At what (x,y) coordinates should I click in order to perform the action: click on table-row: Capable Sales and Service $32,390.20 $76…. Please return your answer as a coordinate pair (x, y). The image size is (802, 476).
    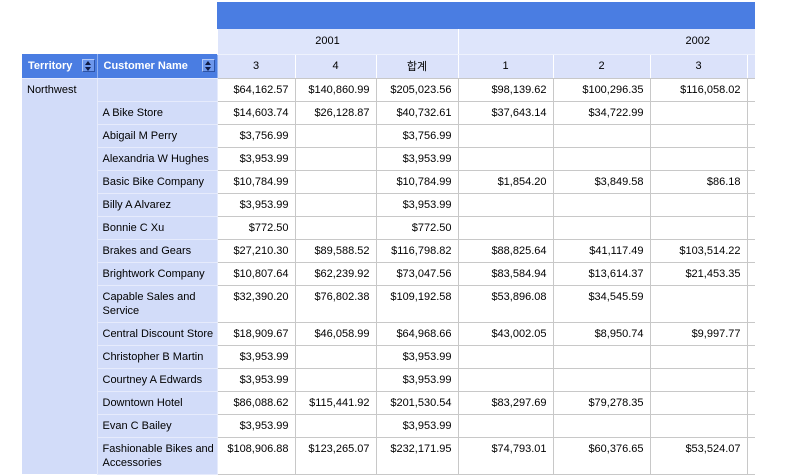
    Looking at the image, I should click on (388, 304).